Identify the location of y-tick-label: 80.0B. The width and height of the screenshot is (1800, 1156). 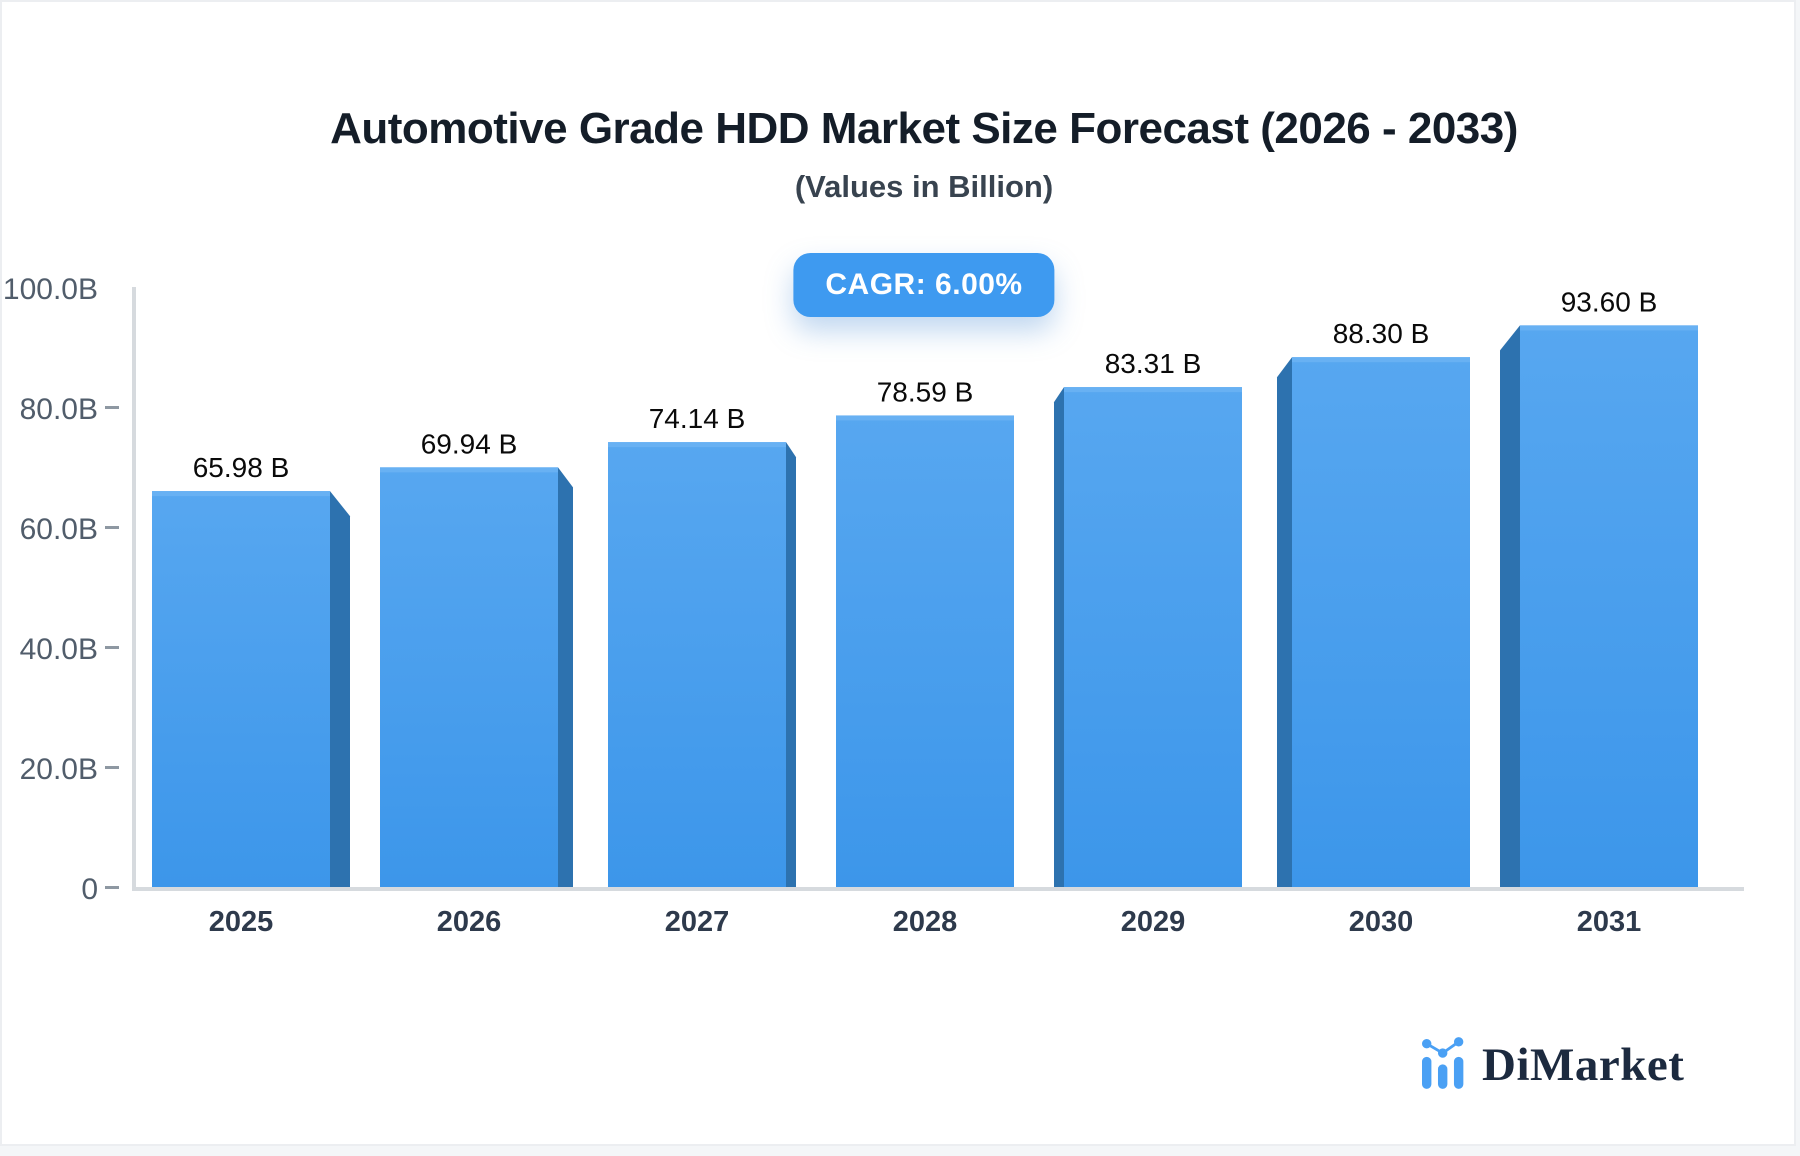
(59, 409).